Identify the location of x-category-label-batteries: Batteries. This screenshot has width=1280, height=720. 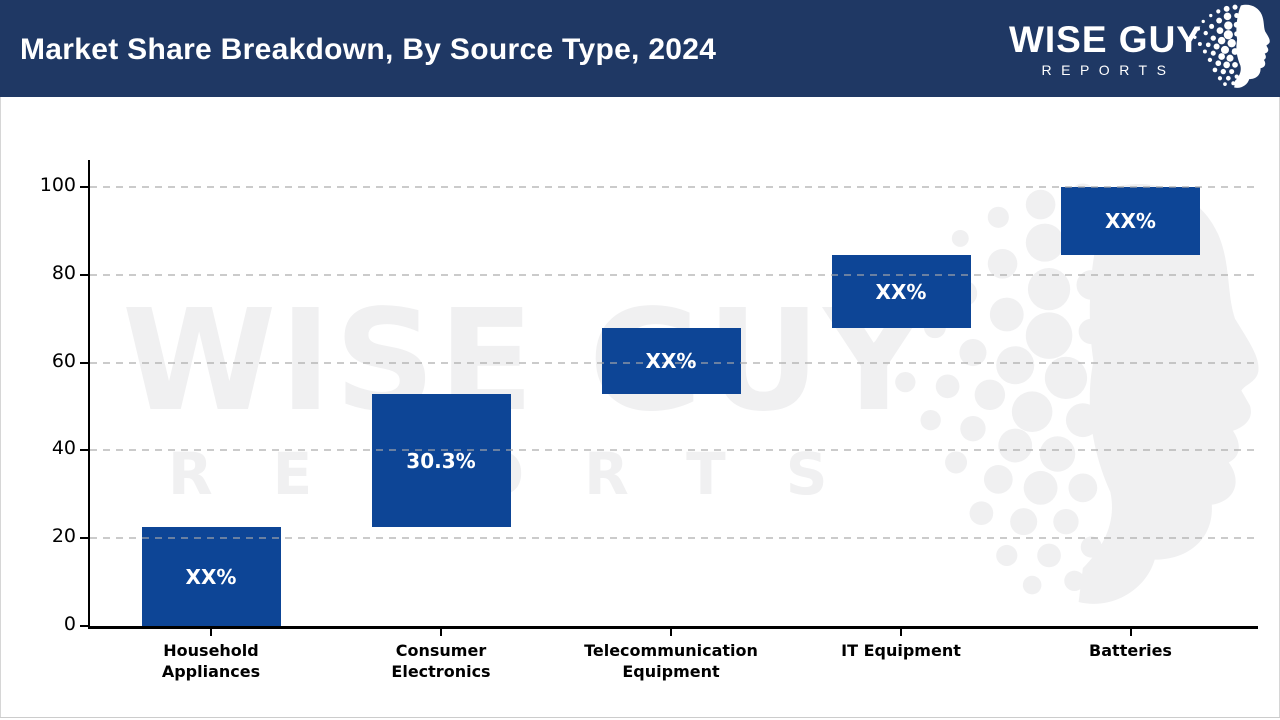
(1131, 650).